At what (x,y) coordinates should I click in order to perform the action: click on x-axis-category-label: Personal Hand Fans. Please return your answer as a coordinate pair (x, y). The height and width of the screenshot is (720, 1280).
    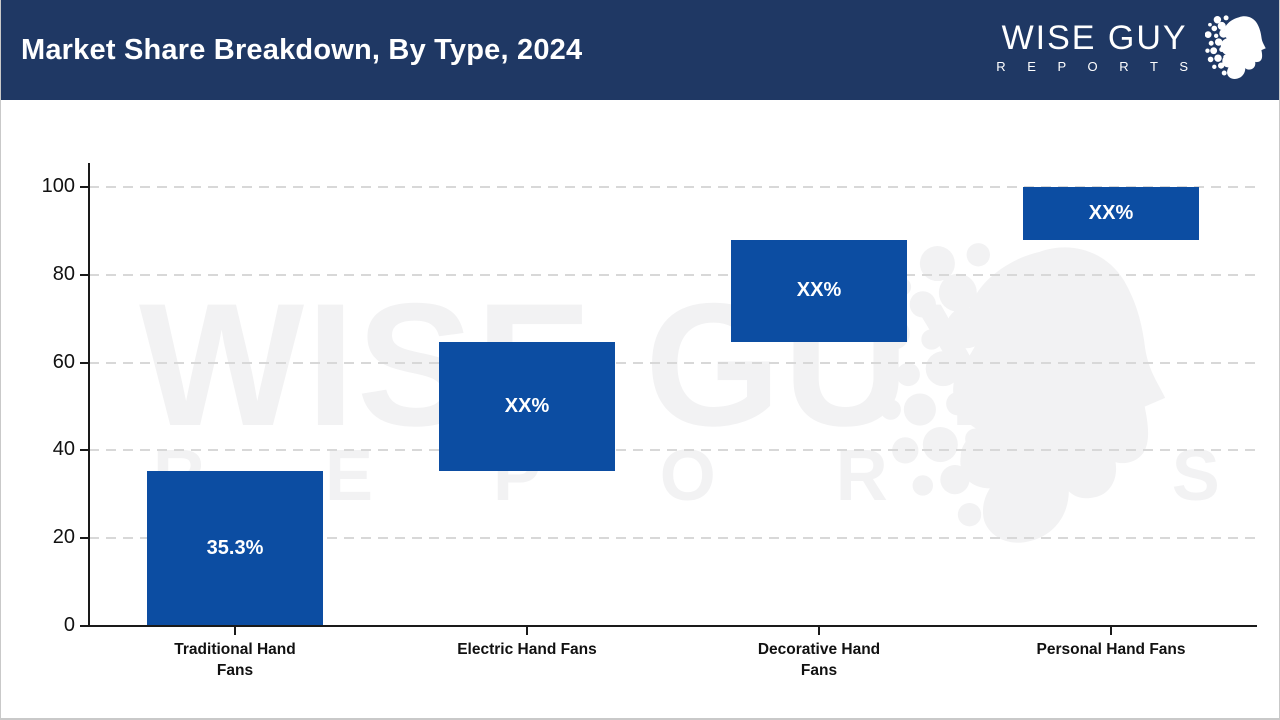
    Looking at the image, I should click on (1111, 649).